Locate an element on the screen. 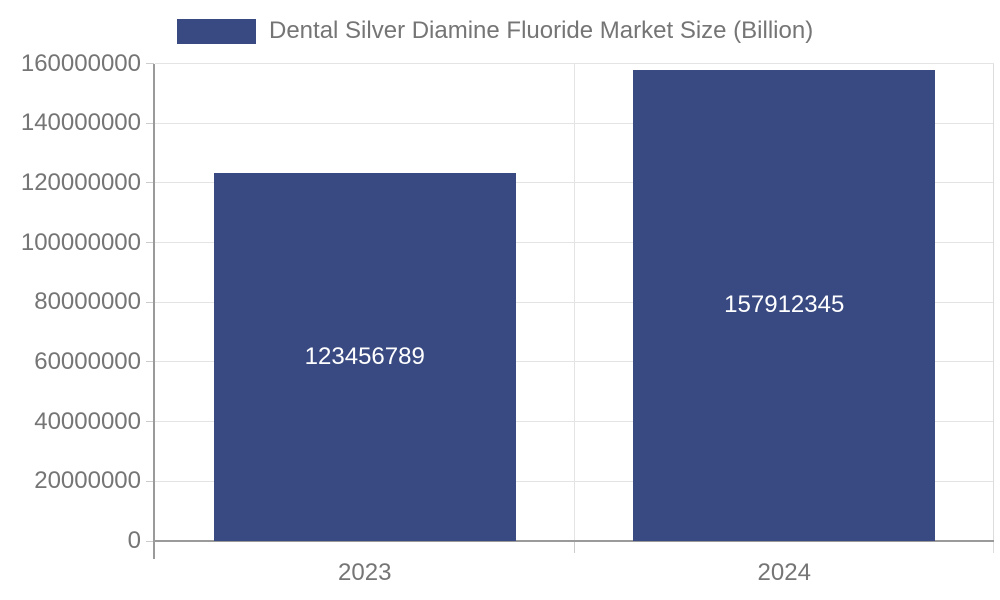  y-axis-tick-label: 100000000 is located at coordinates (80, 242).